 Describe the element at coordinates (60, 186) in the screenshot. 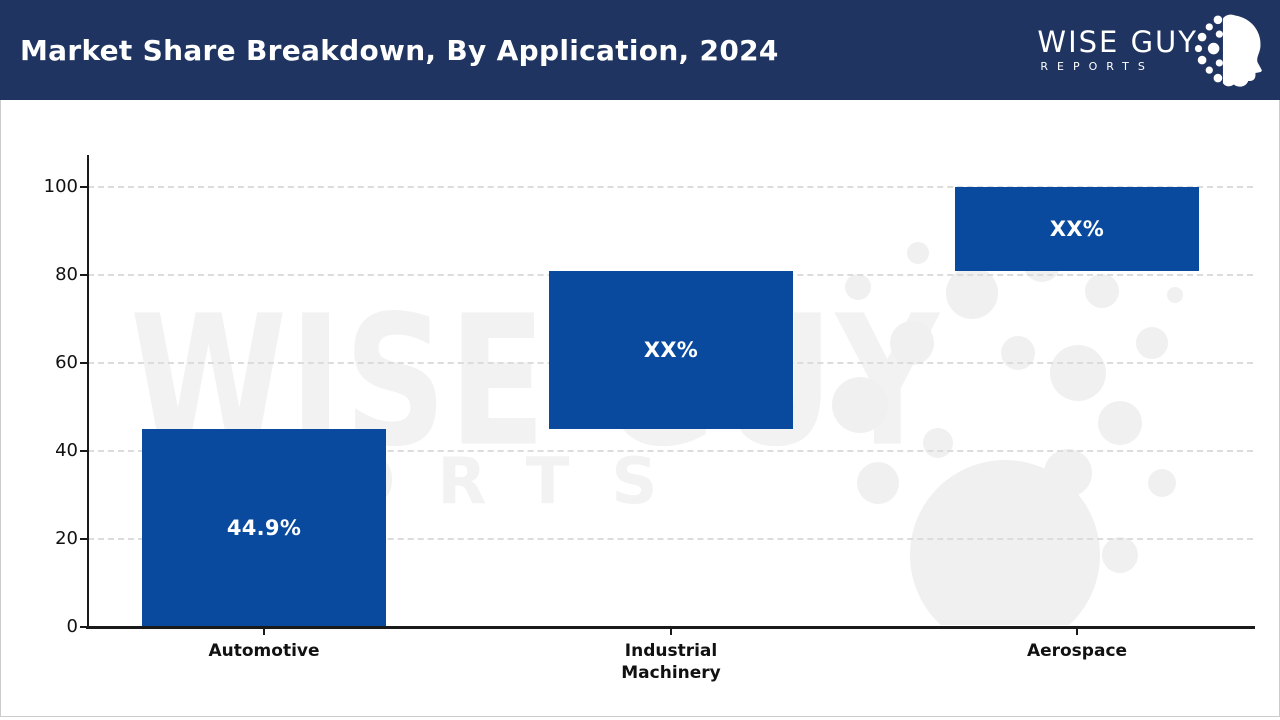

I see `y-tick-label: 100` at that location.